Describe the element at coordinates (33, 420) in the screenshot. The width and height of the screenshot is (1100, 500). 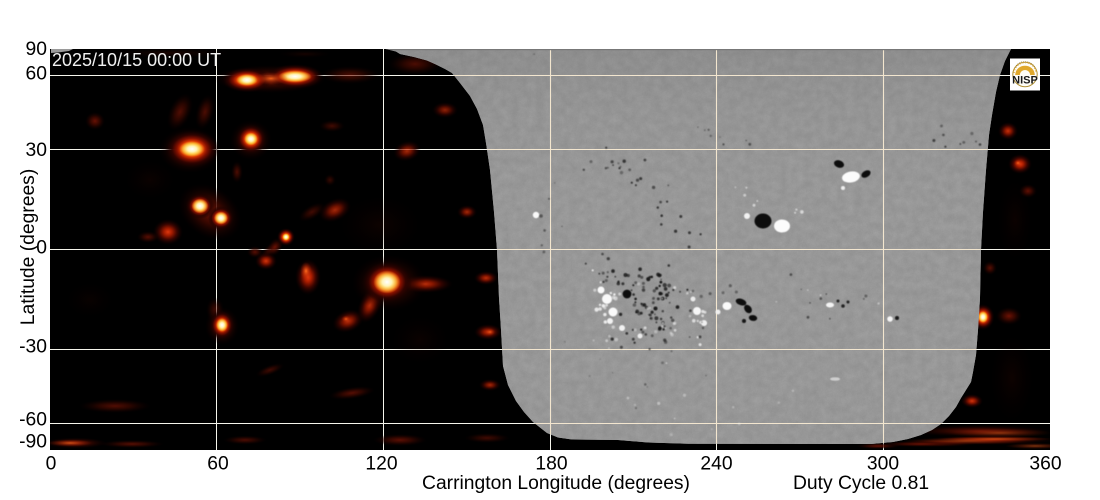
I see `svg-text: -60` at that location.